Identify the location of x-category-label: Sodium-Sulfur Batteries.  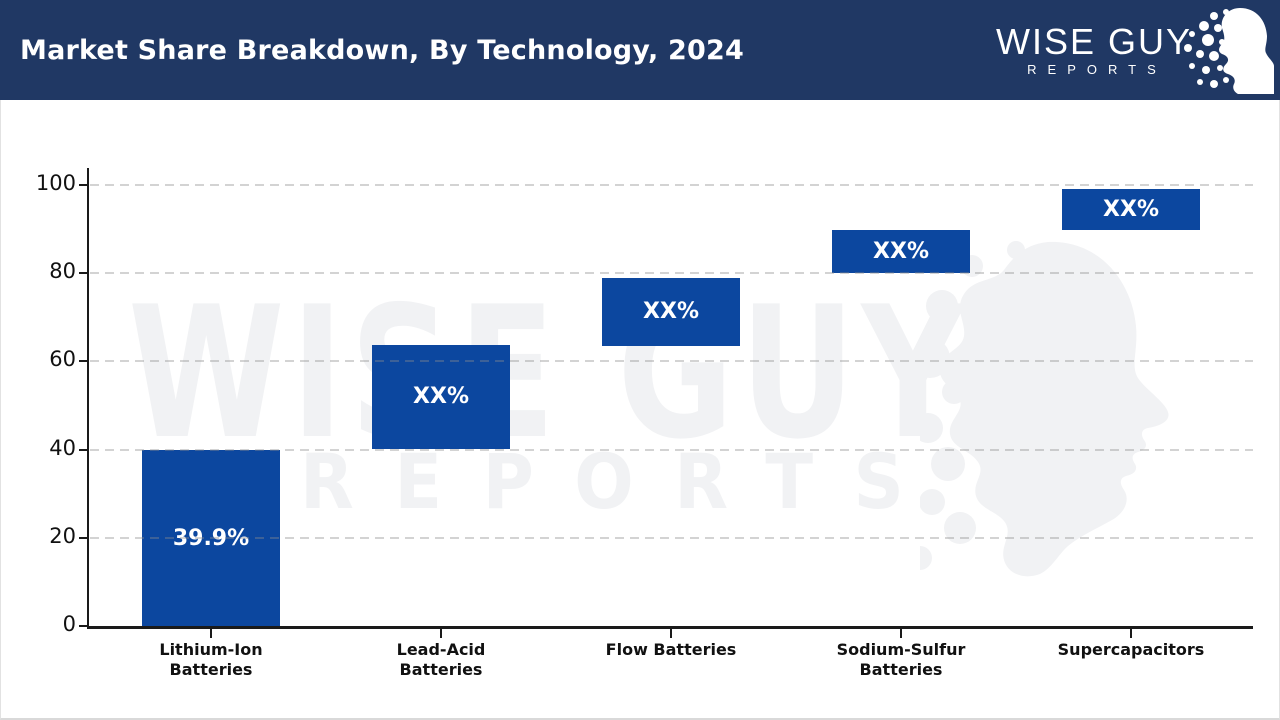
(901, 659).